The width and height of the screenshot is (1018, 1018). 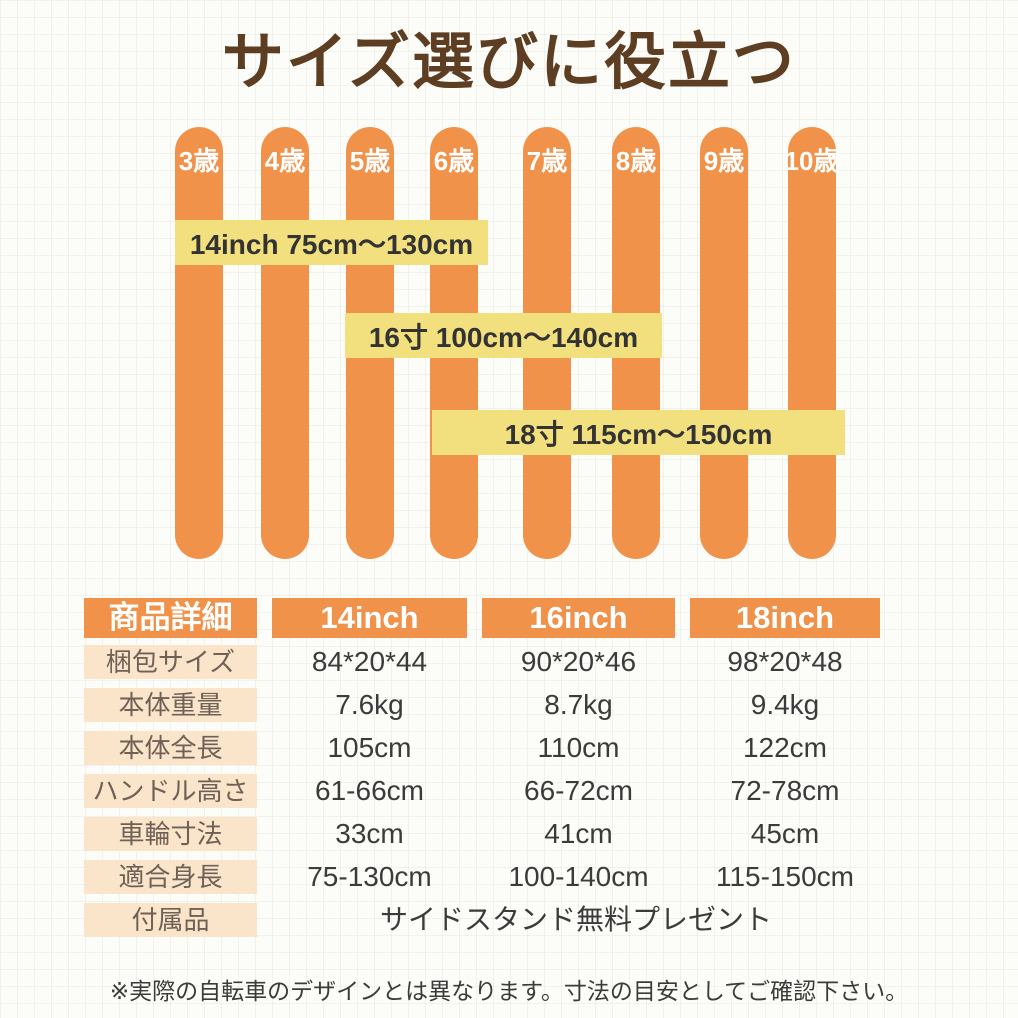 What do you see at coordinates (578, 618) in the screenshot?
I see `spec-header-16inch: 16inch` at bounding box center [578, 618].